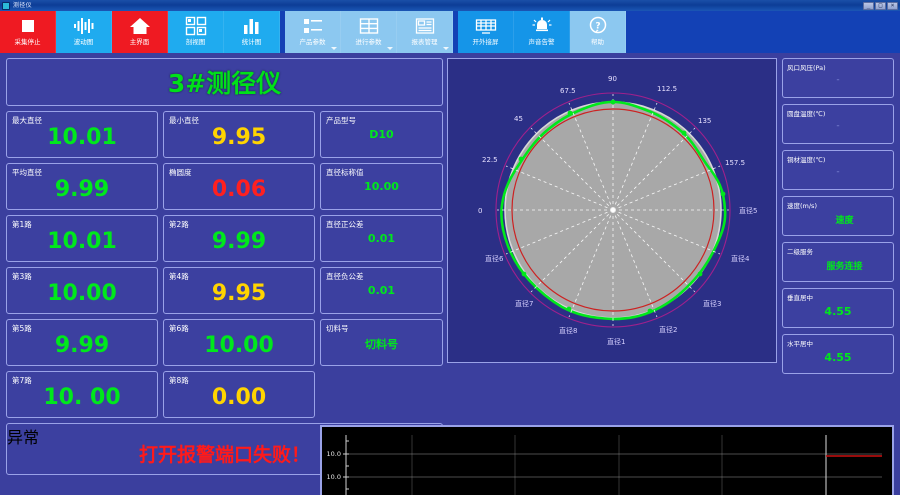 The height and width of the screenshot is (495, 900). I want to click on toolbar-button-product-parameters: 产品参数, so click(313, 32).